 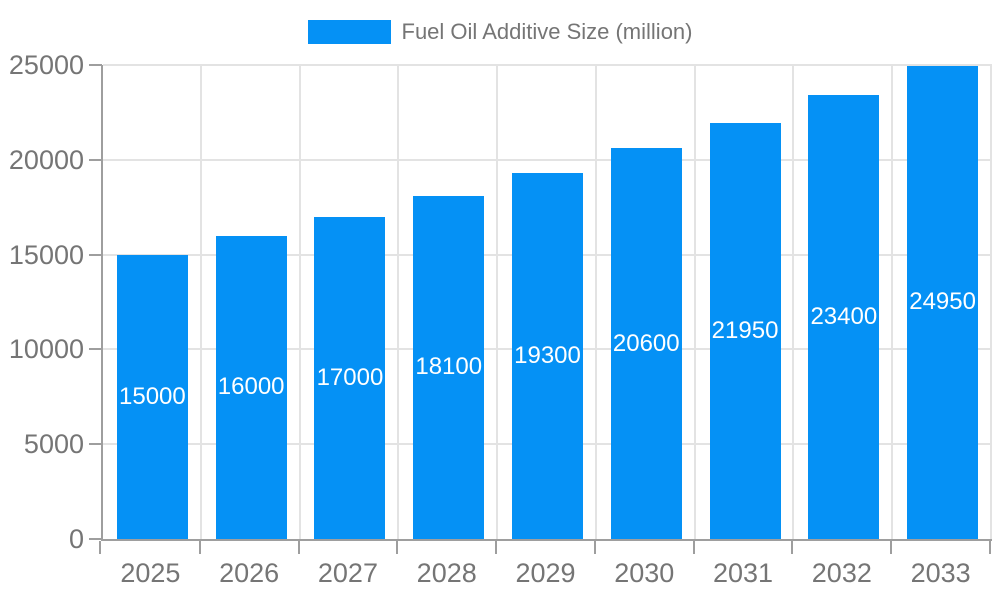 I want to click on legend-swatch, so click(x=349, y=32).